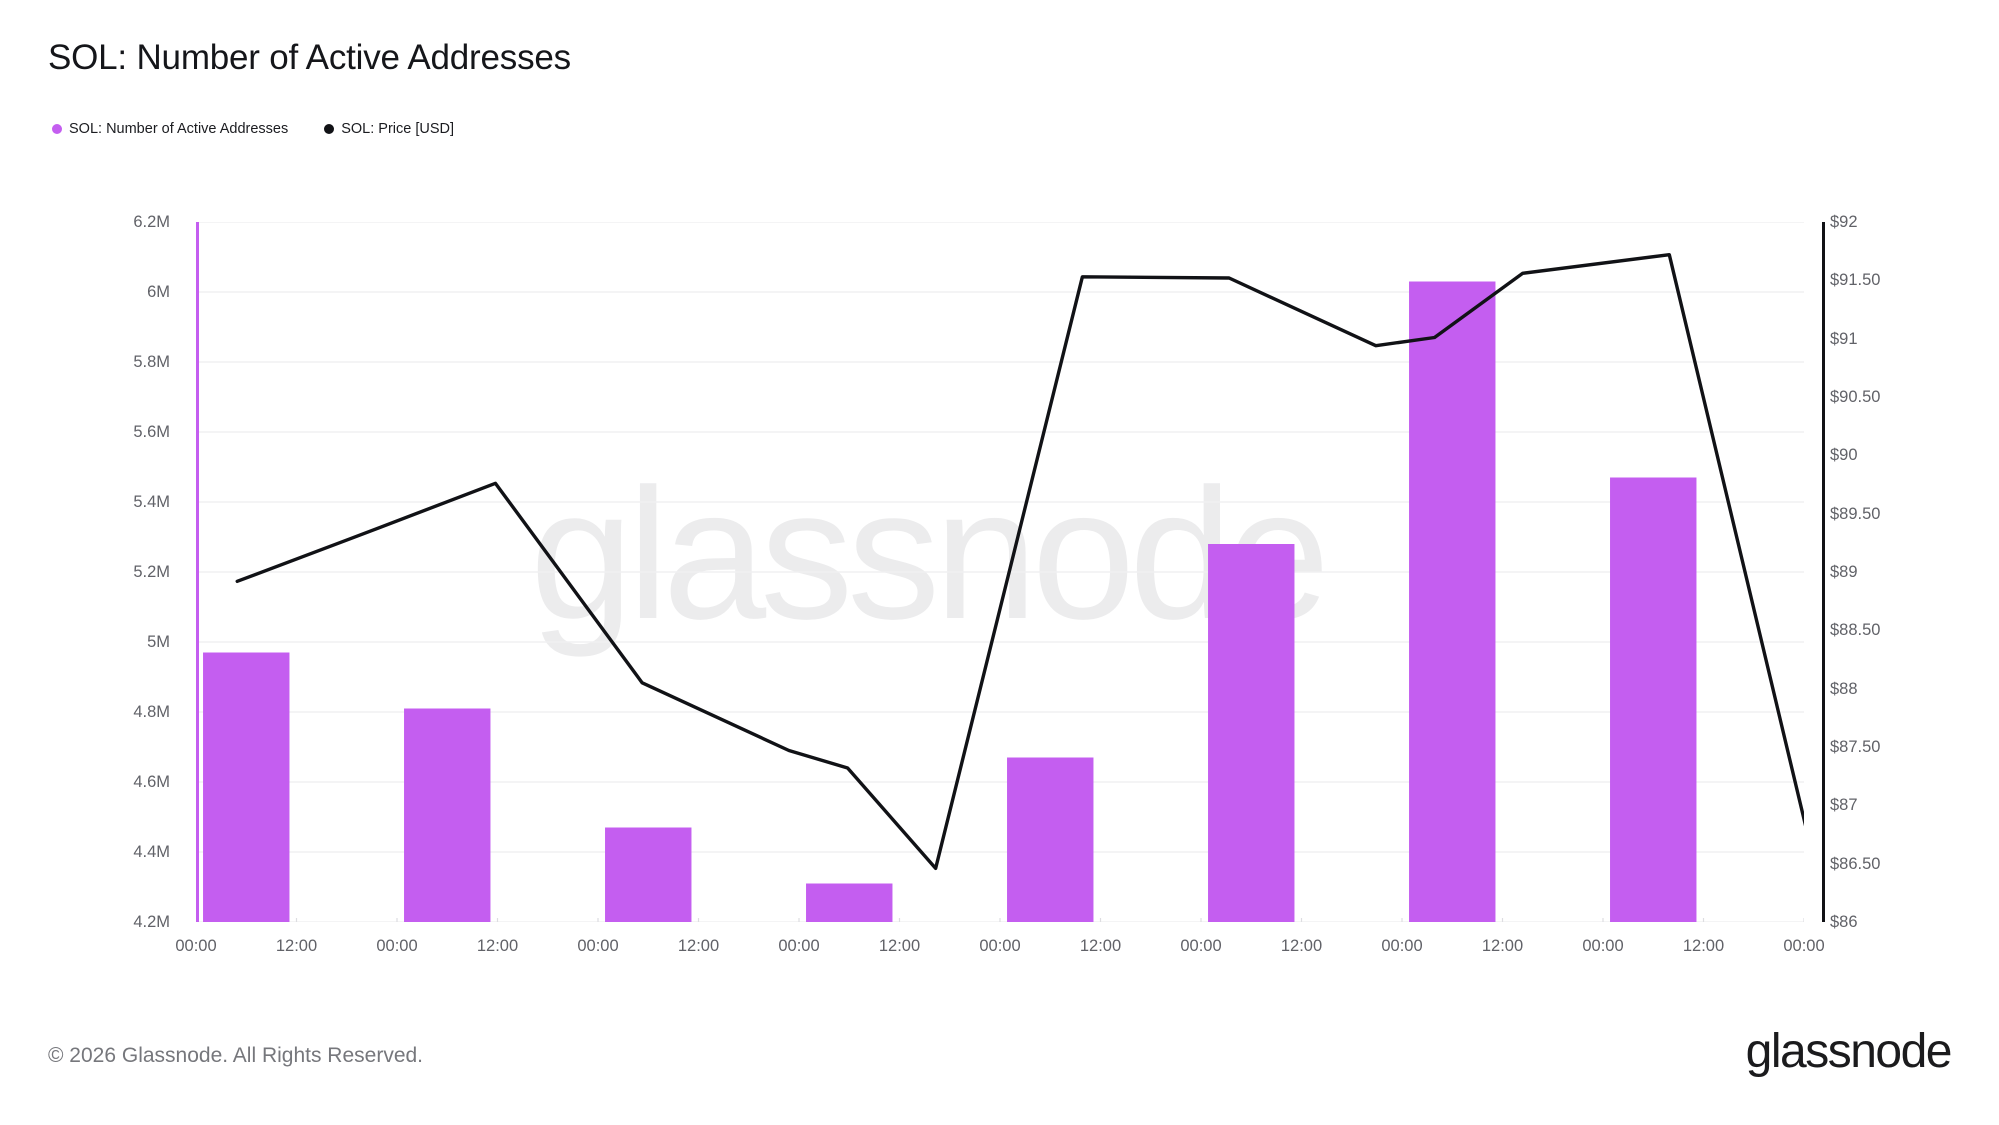  Describe the element at coordinates (151, 572) in the screenshot. I see `y-axis-left-tick: 5.2M` at that location.